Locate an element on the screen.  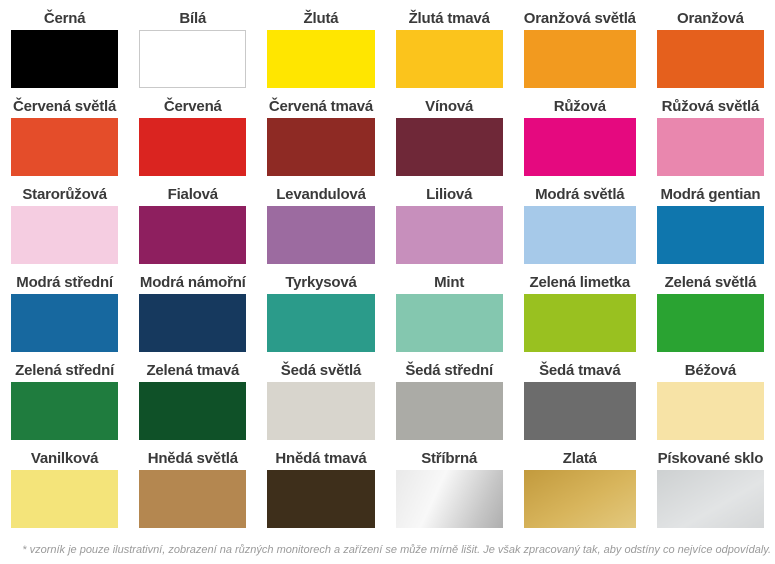
swatch-label: Pískované sklo is located at coordinates (710, 458).